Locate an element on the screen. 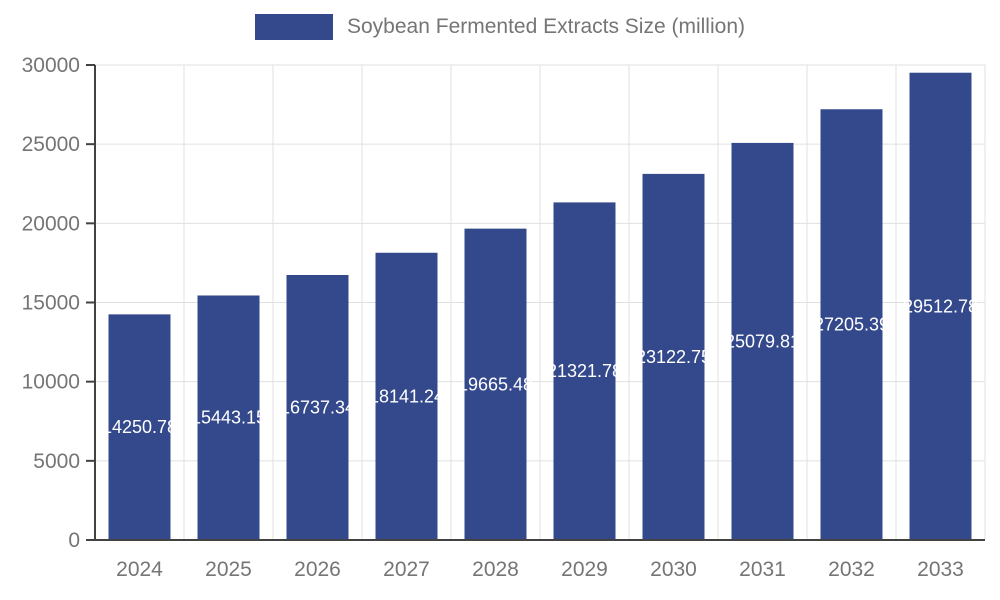 This screenshot has height=600, width=1000. y-tick-label: 15000 is located at coordinates (51, 303).